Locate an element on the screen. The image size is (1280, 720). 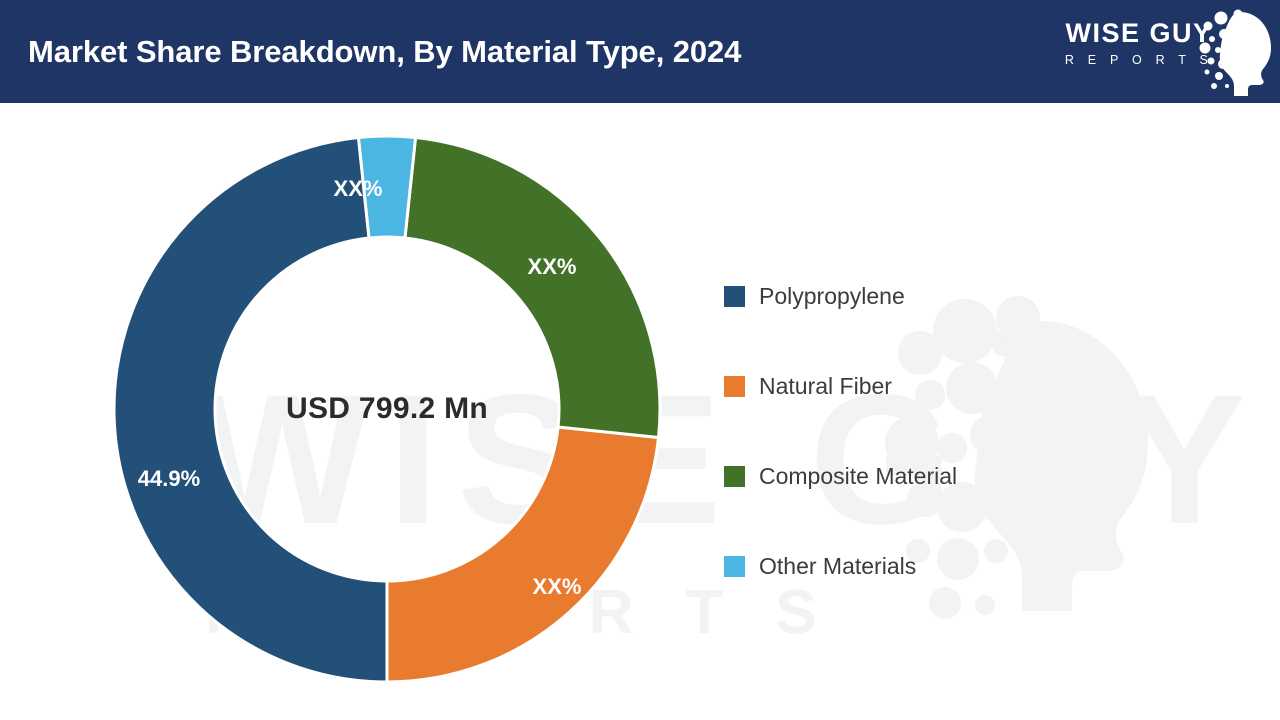
logo-graphic is located at coordinates (1235, 52).